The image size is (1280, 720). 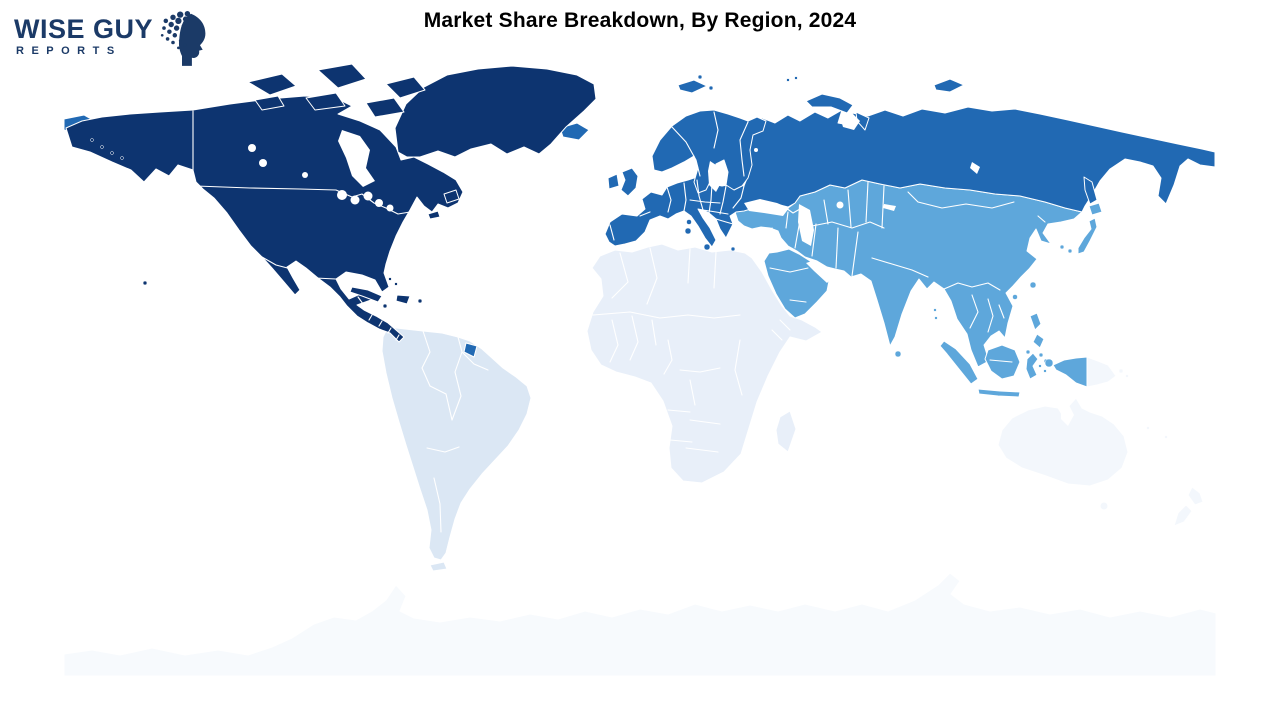 I want to click on nova-scotia, so click(x=434, y=215).